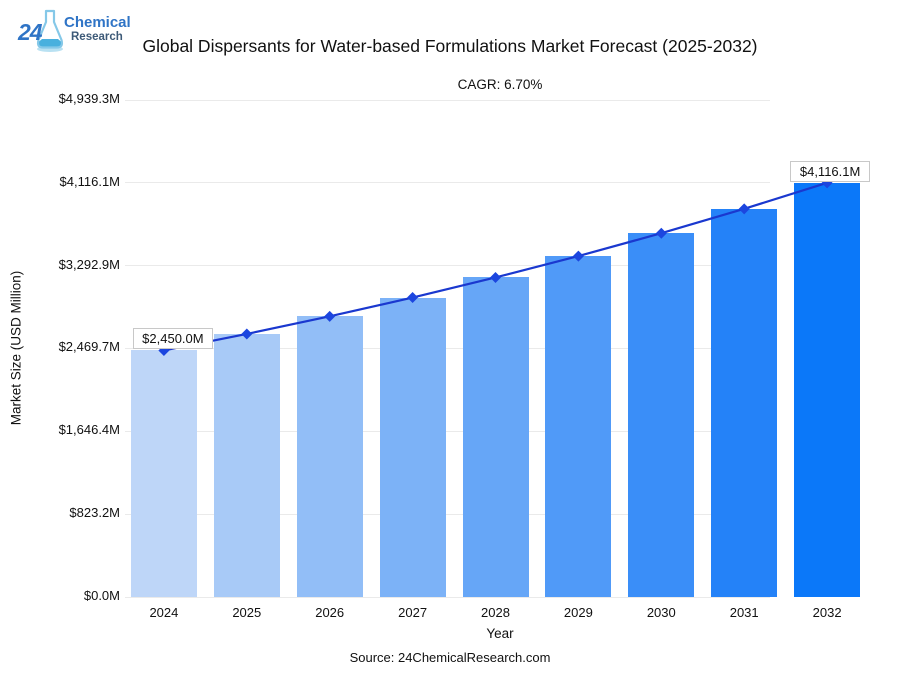 The width and height of the screenshot is (900, 680). I want to click on flask-icon, so click(50, 30).